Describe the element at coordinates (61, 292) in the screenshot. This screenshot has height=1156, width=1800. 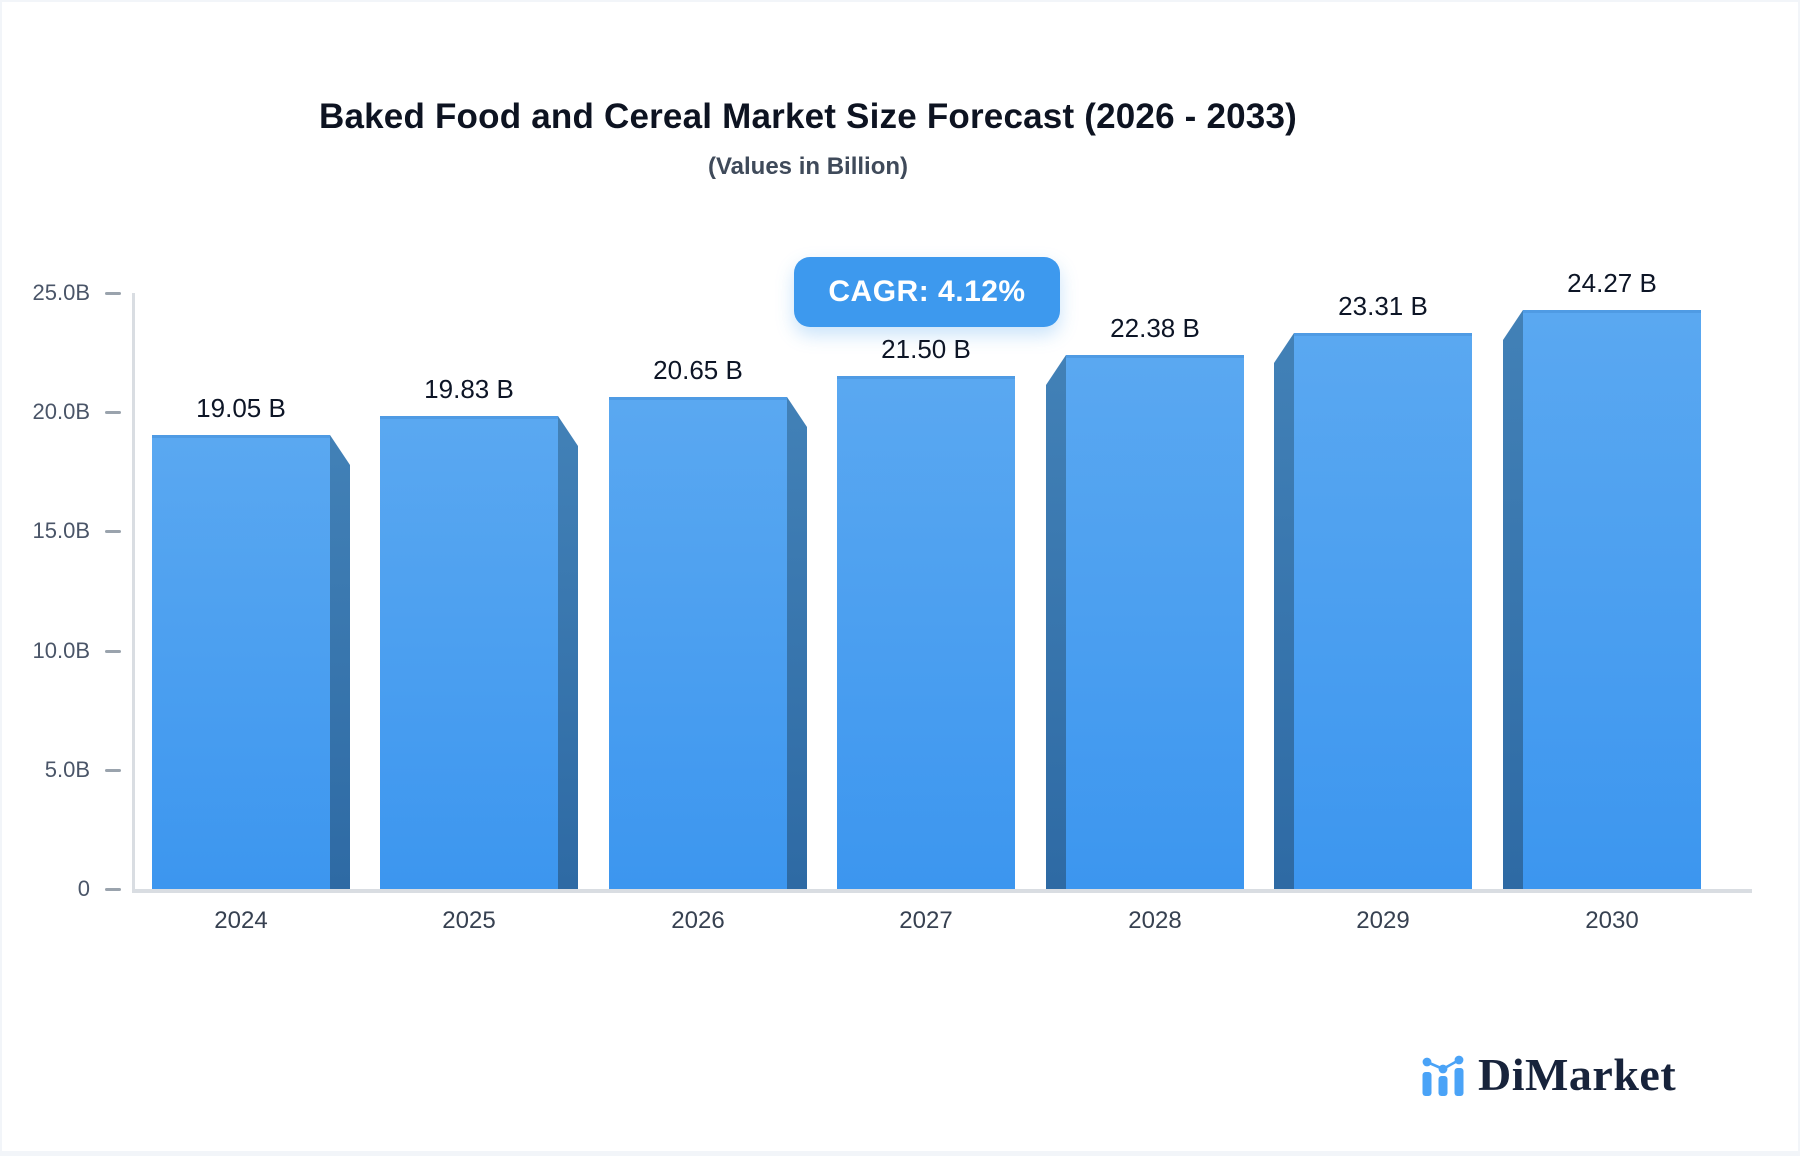
I see `y-tick-label: 25.0B` at that location.